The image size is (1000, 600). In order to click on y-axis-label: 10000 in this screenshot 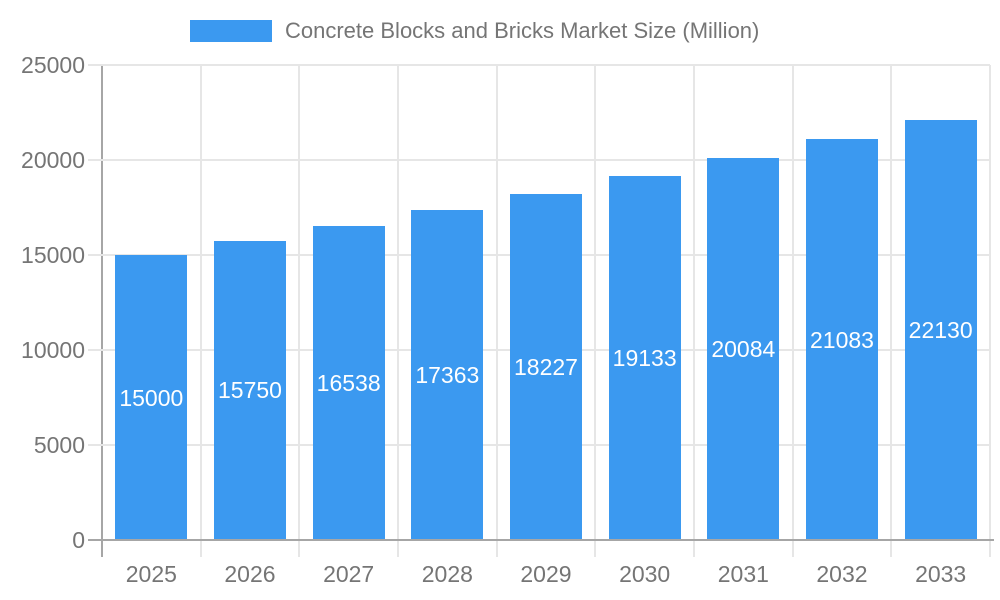, I will do `click(53, 350)`.